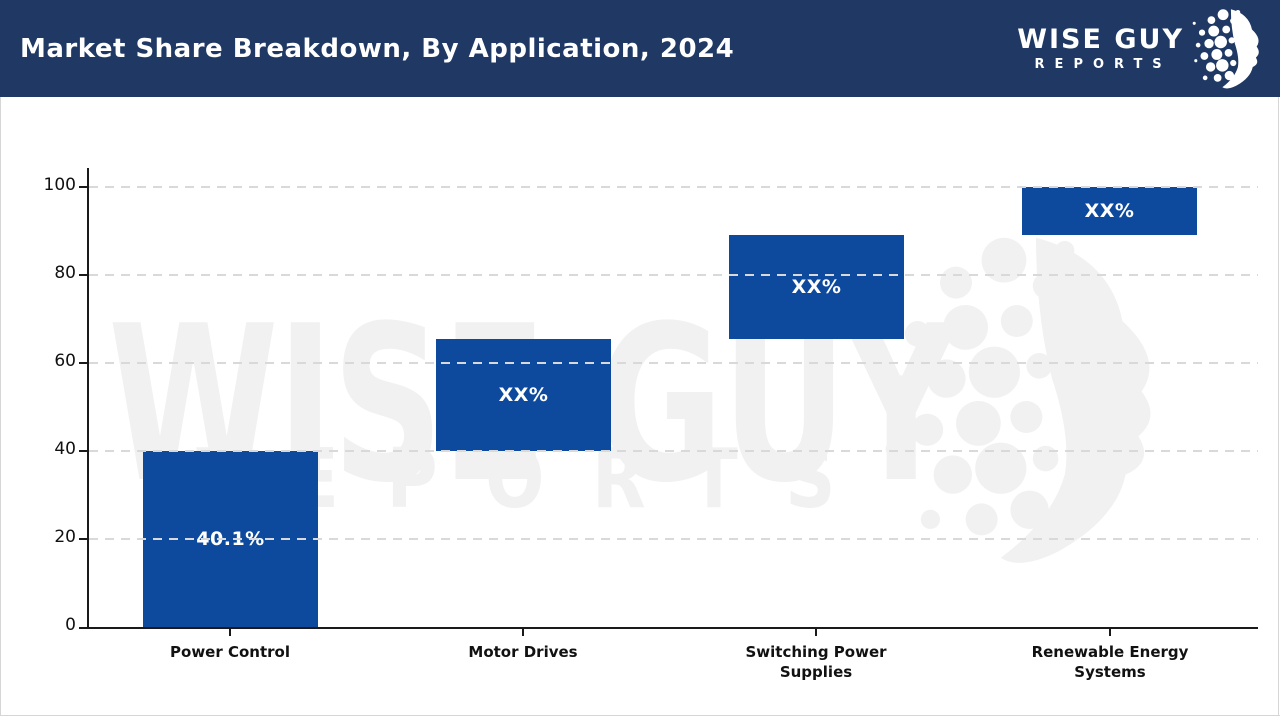  What do you see at coordinates (1225, 48) in the screenshot?
I see `wiseguy-head-icon` at bounding box center [1225, 48].